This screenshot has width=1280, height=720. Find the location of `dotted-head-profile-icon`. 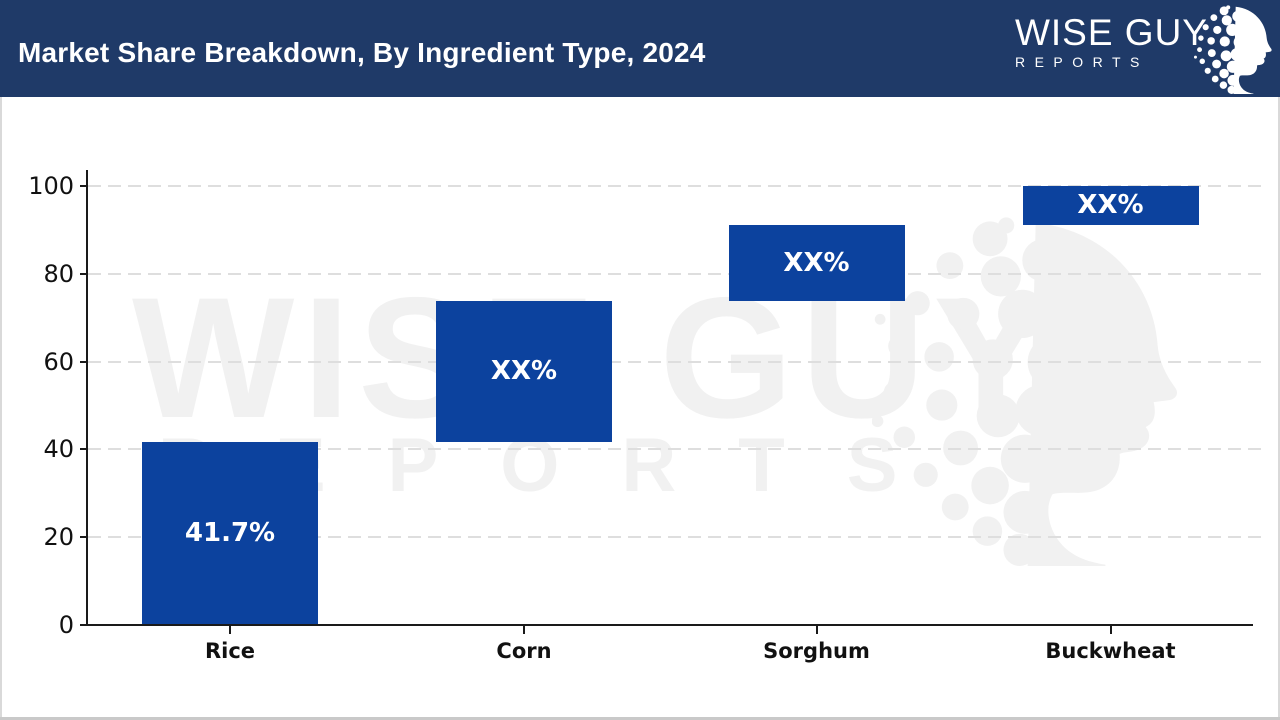

dotted-head-profile-icon is located at coordinates (1235, 49).